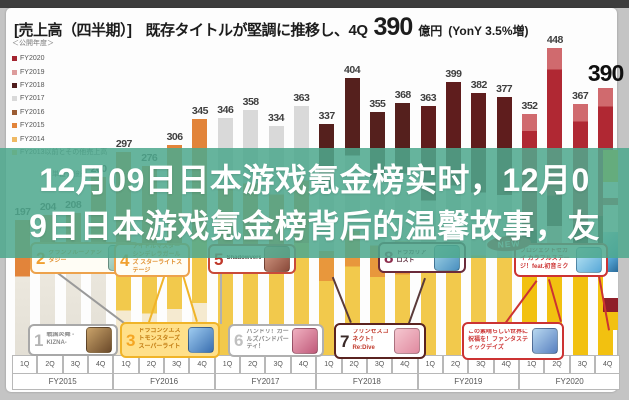 This screenshot has width=629, height=400. Describe the element at coordinates (72, 85) in the screenshot. I see `legend-item: FY2018` at that location.